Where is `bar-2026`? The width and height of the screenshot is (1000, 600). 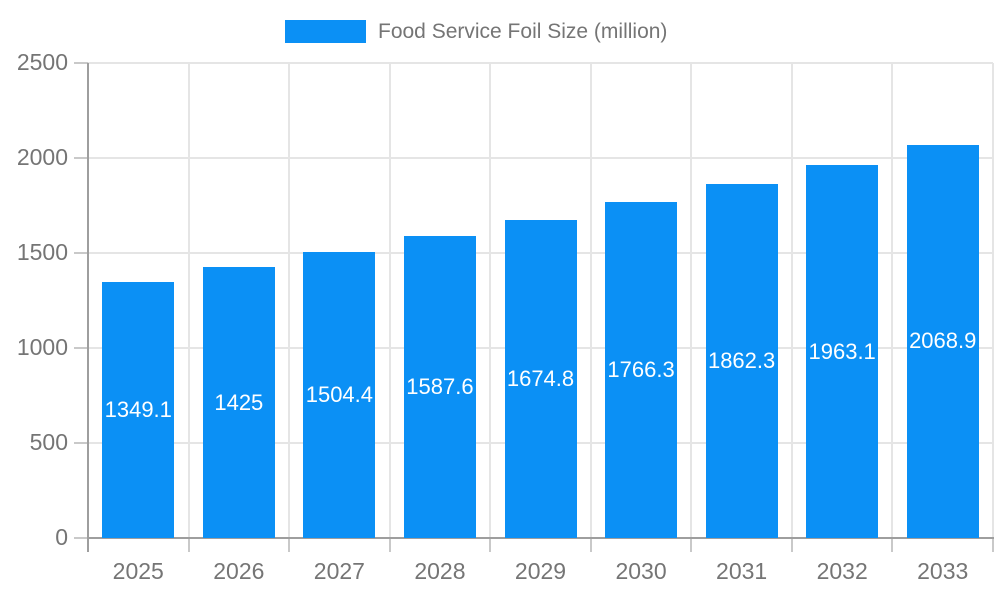 bar-2026 is located at coordinates (238, 402).